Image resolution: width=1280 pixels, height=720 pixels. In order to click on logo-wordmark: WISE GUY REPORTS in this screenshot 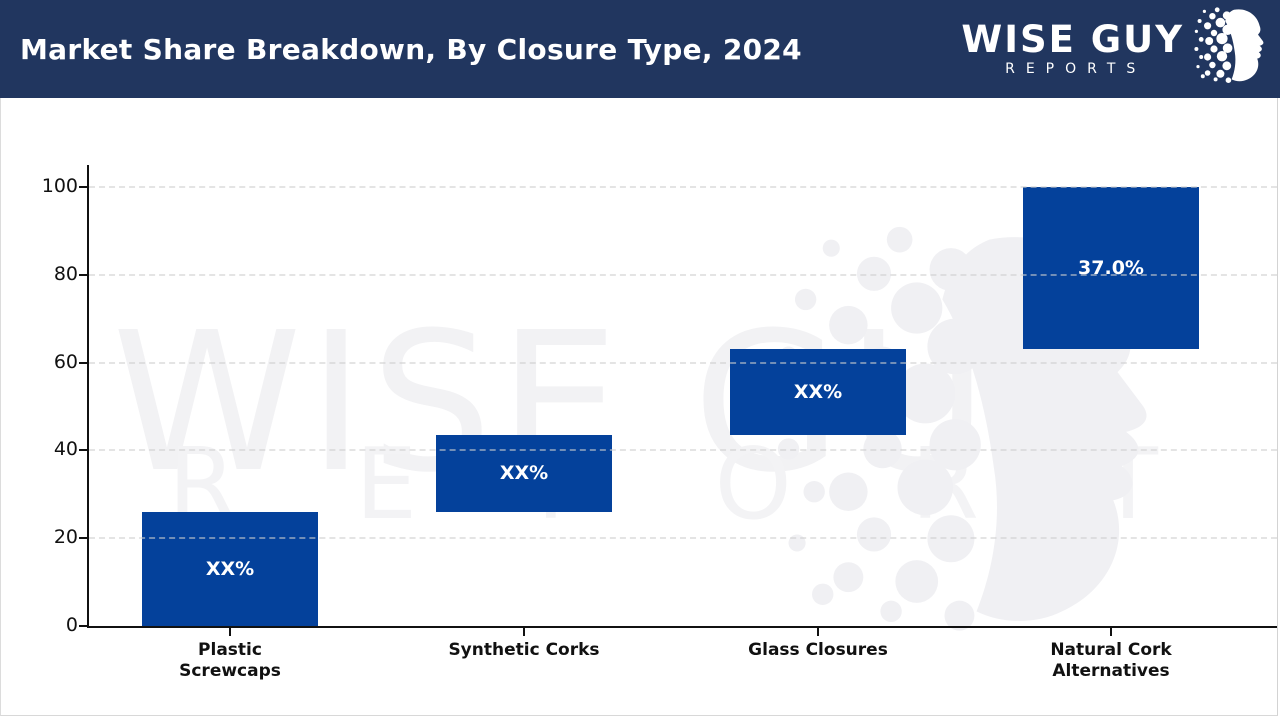, I will do `click(1072, 49)`.